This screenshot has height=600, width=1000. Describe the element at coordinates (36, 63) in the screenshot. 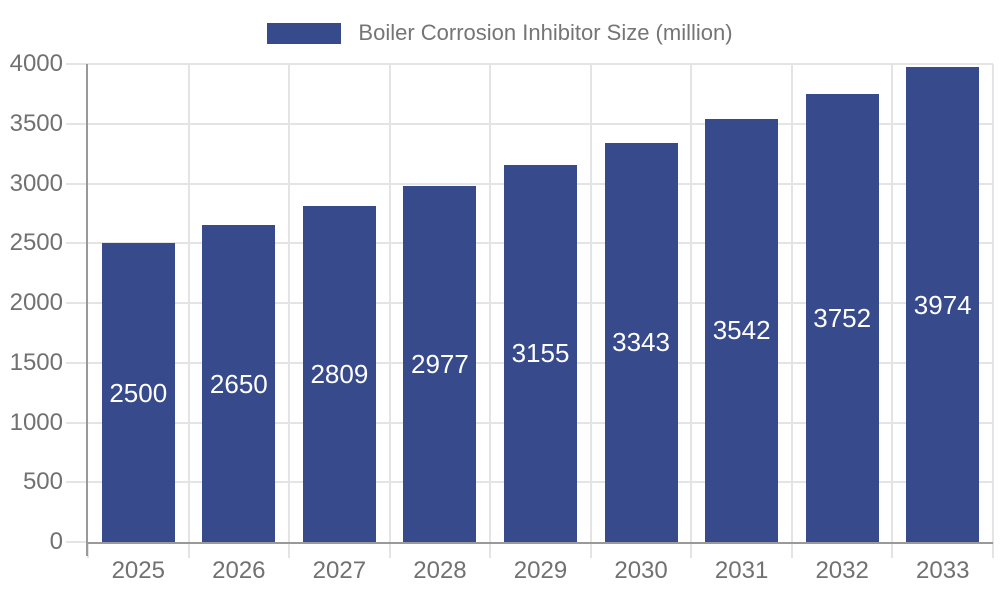

I see `y-axis-label: 4000` at that location.